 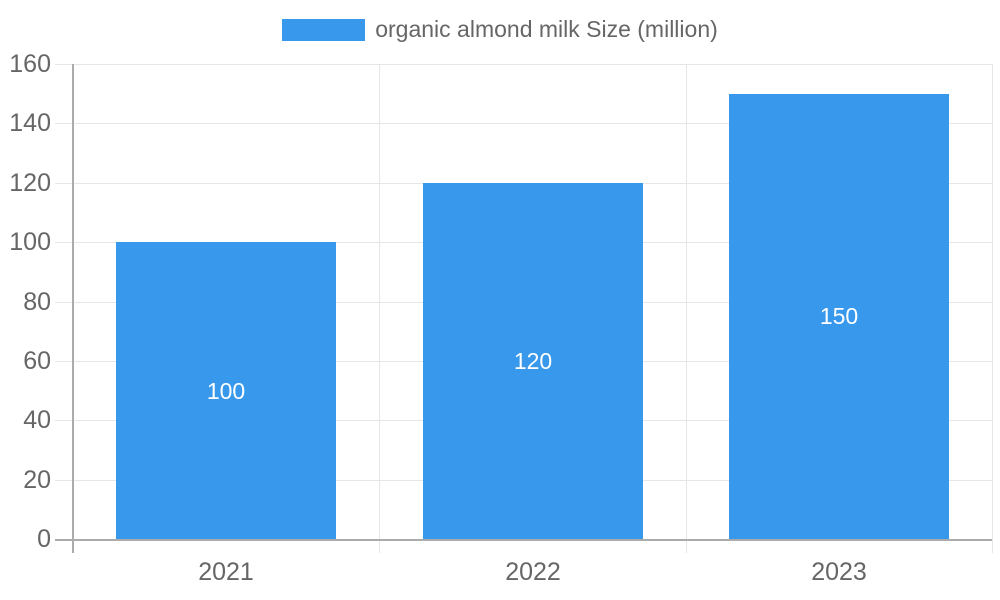 I want to click on legend-label: organic almond milk Size (million), so click(x=546, y=29).